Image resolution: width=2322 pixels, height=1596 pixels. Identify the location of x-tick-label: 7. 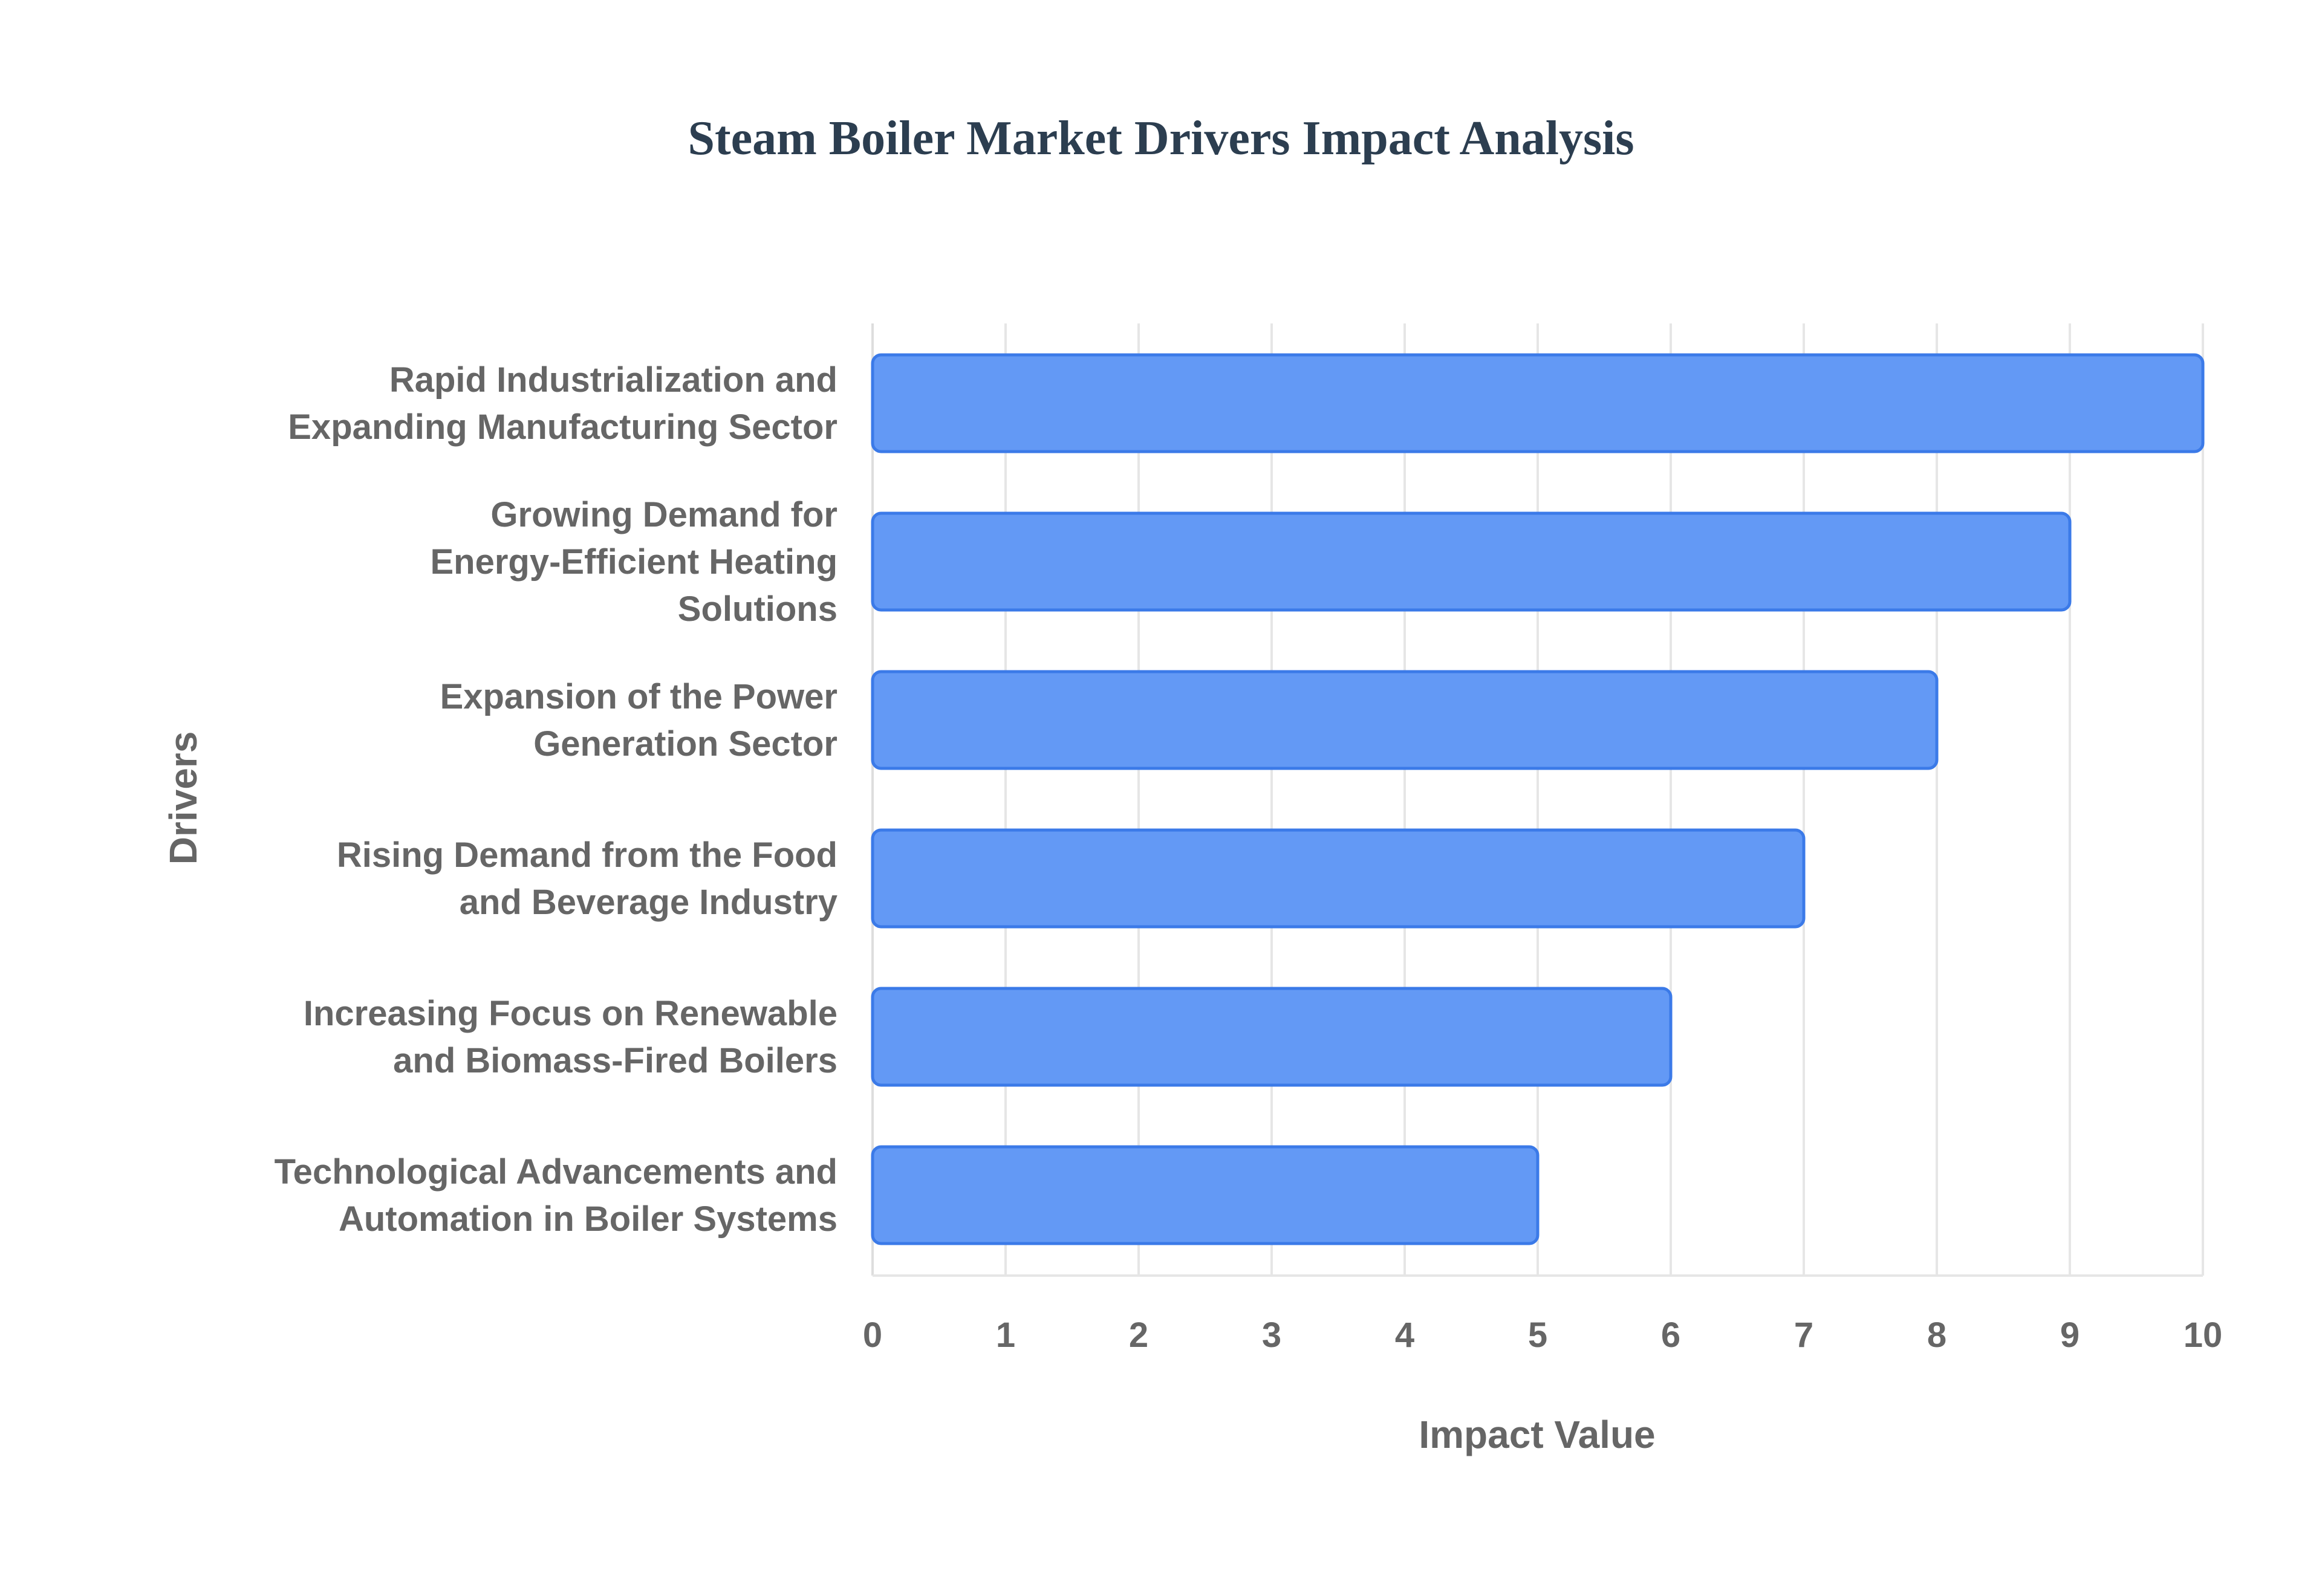
(1803, 1335).